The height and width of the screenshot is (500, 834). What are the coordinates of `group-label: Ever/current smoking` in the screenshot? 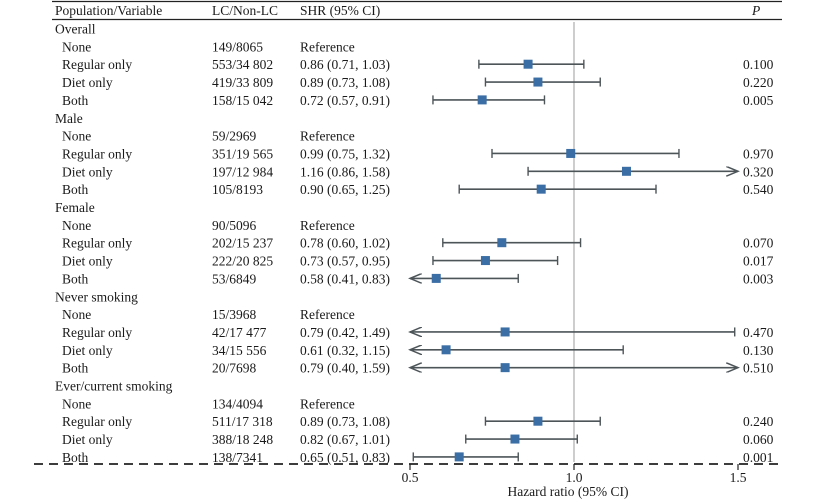 It's located at (114, 386).